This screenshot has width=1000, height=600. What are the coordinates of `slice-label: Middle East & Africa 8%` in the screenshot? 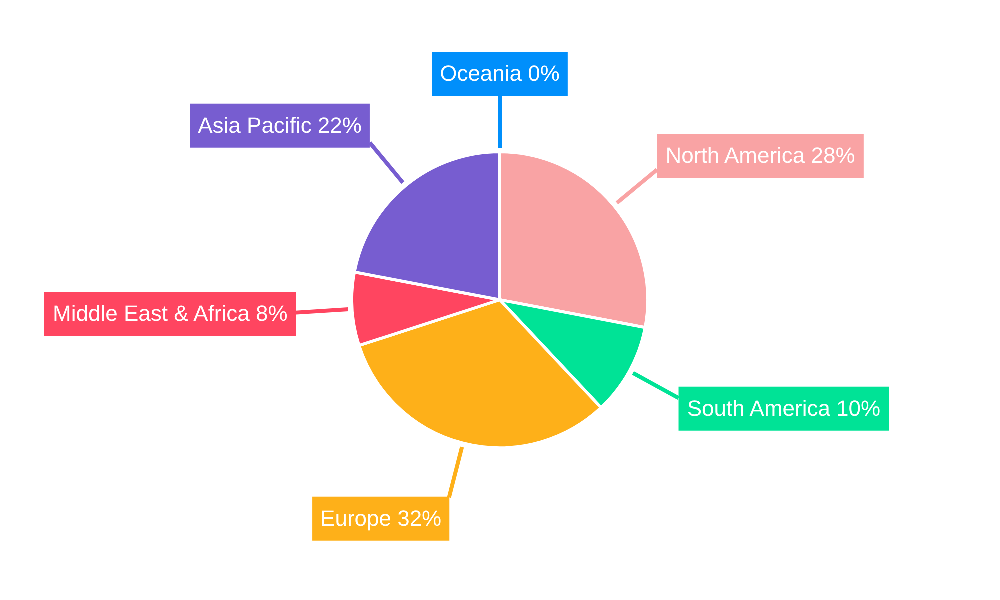 It's located at (170, 313).